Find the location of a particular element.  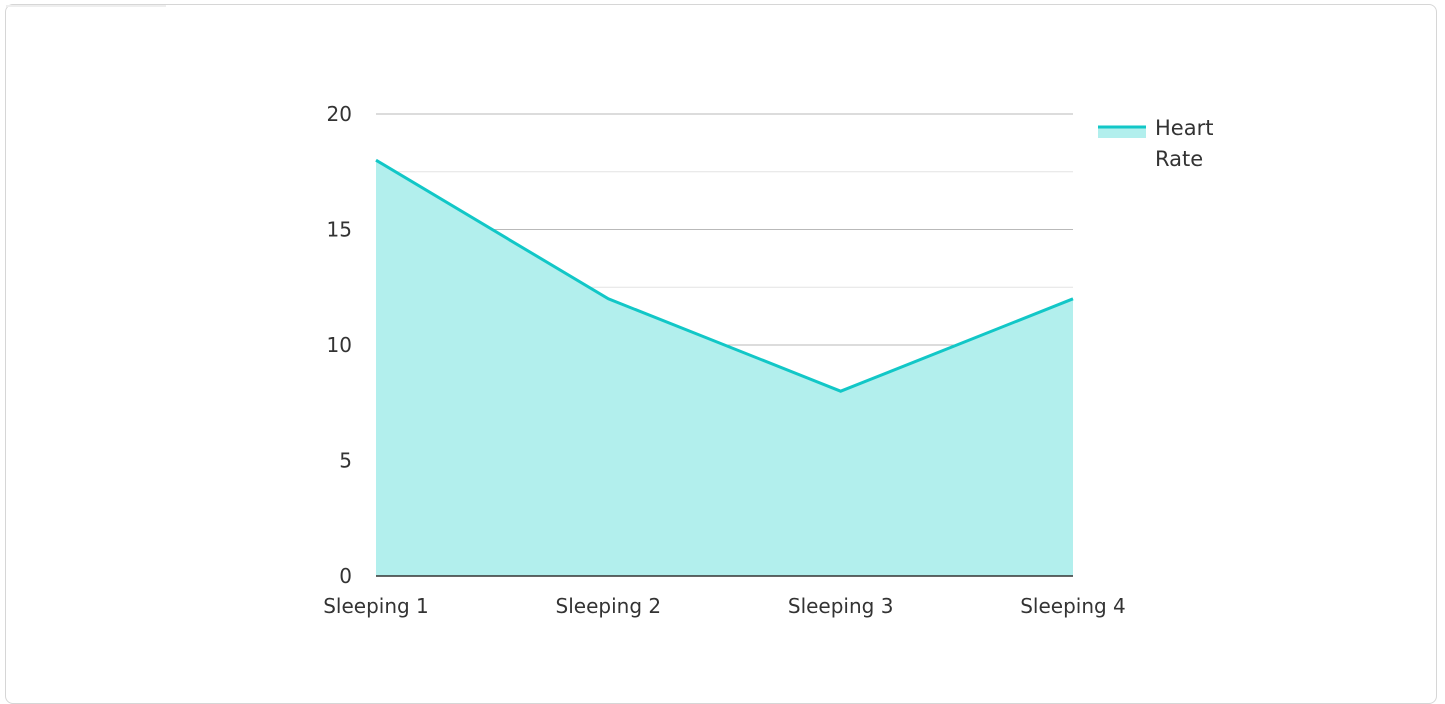

y-tick-label: 10 is located at coordinates (339, 345).